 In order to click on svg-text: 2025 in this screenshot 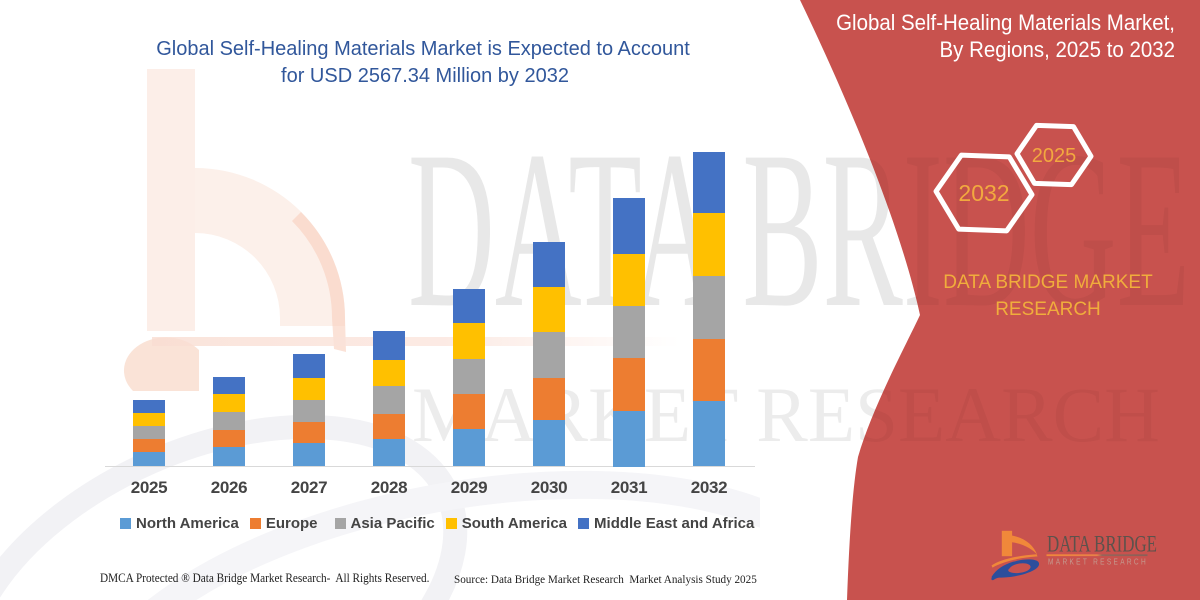, I will do `click(1054, 156)`.